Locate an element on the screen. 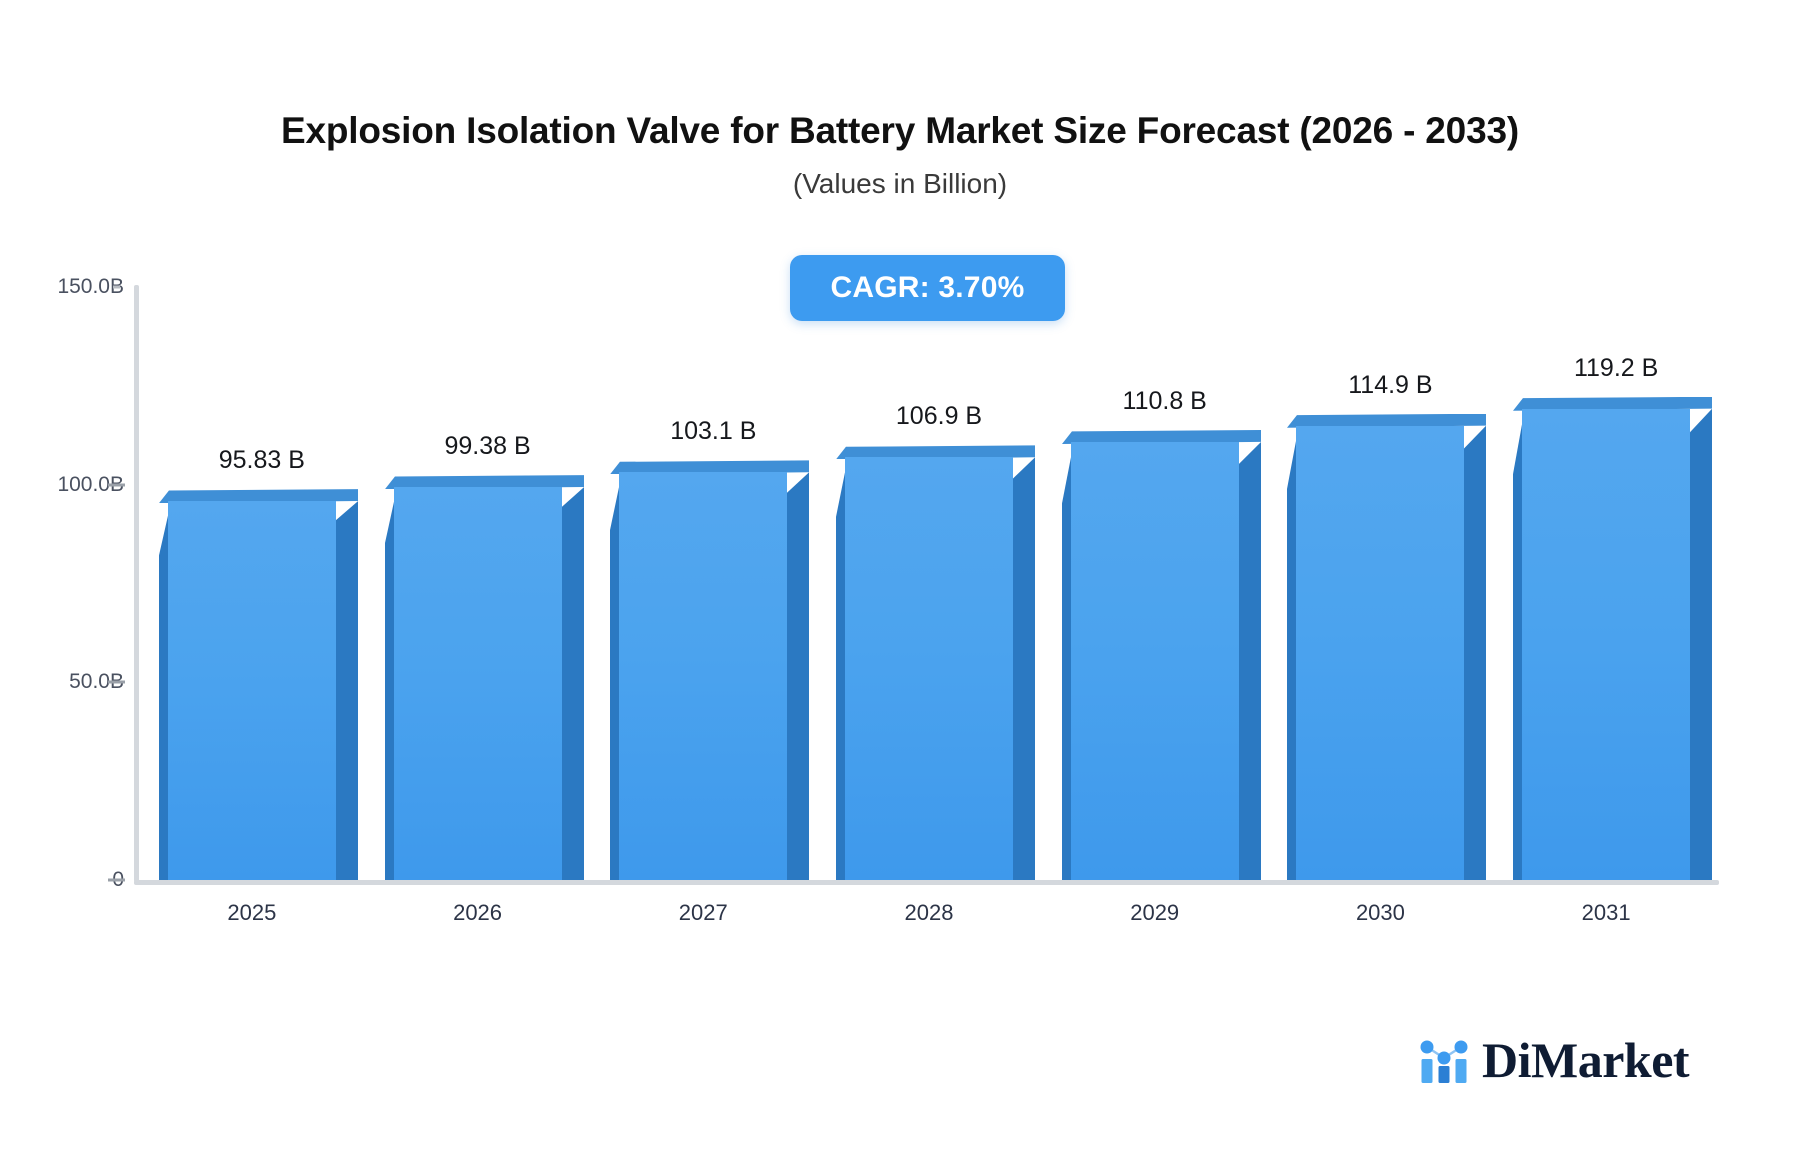 The image size is (1800, 1156). bar-value-label: 99.38 B is located at coordinates (487, 446).